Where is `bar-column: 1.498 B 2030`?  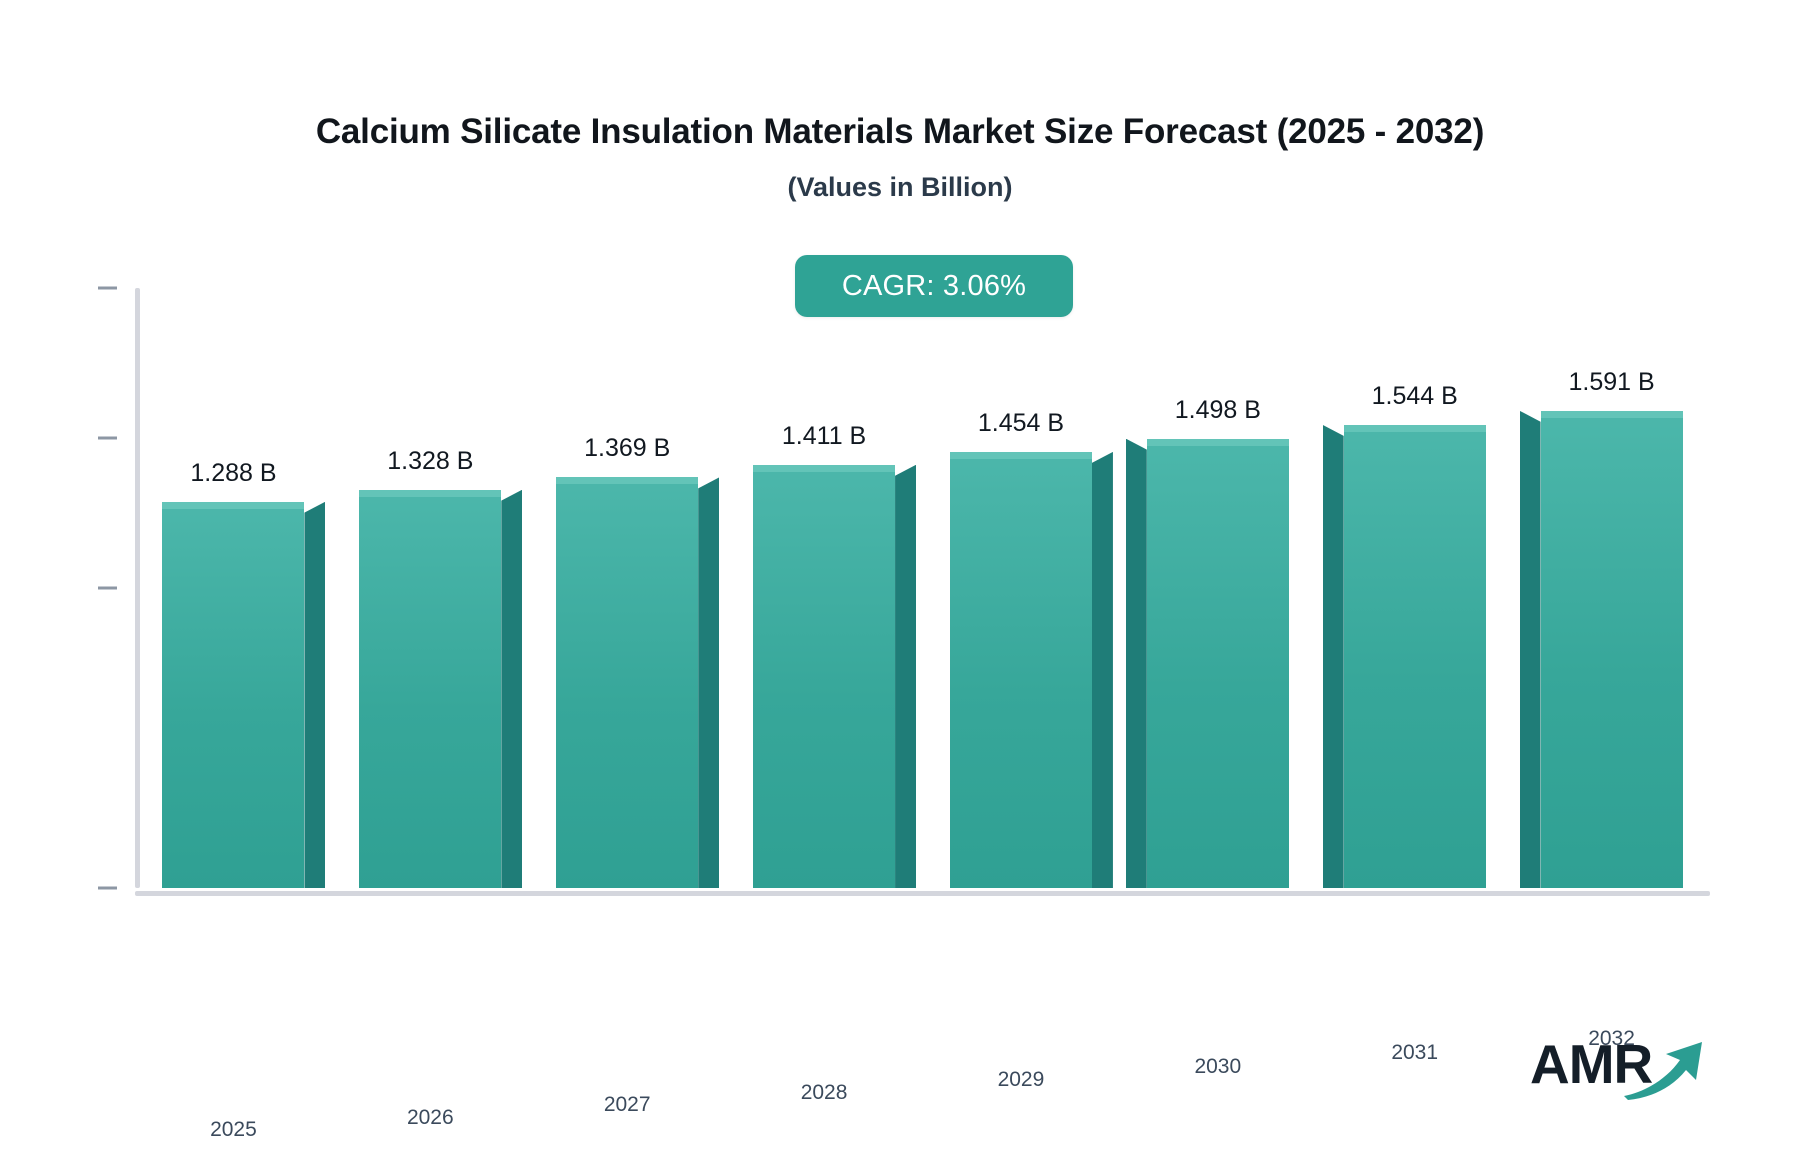 bar-column: 1.498 B 2030 is located at coordinates (1207, 737).